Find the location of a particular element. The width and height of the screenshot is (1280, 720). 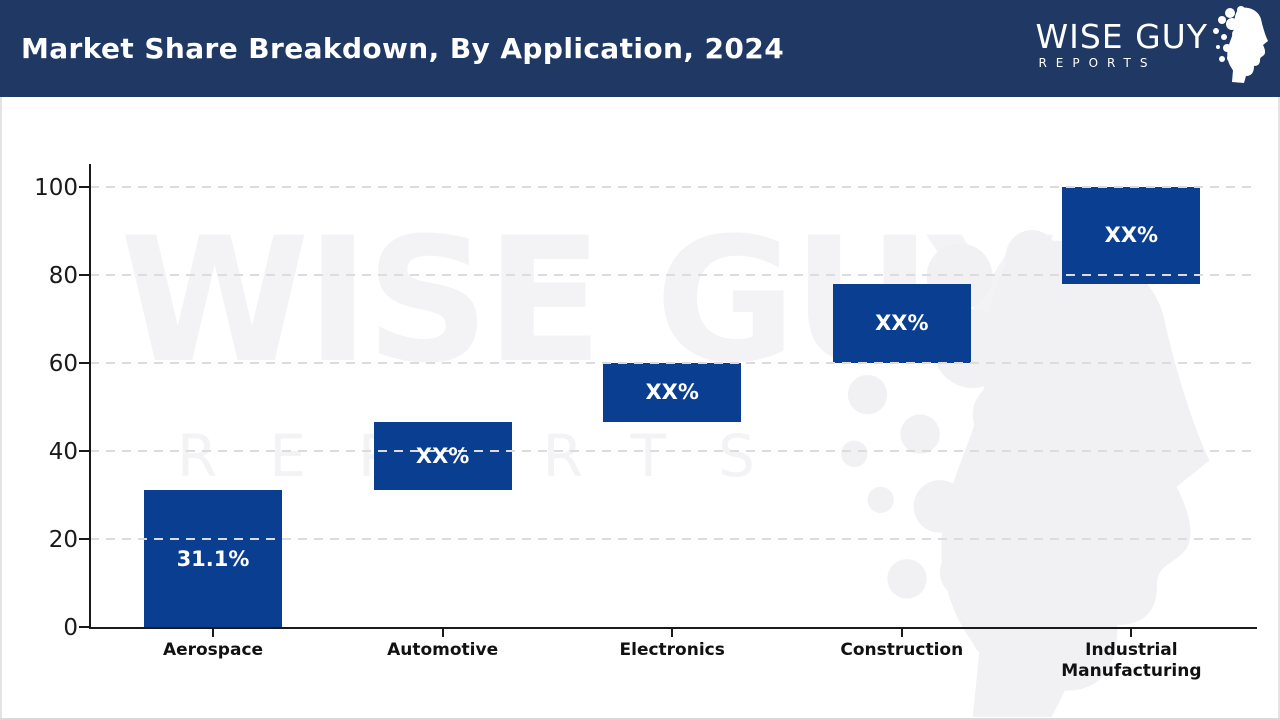

y-tick-label: 60 is located at coordinates (63, 364).